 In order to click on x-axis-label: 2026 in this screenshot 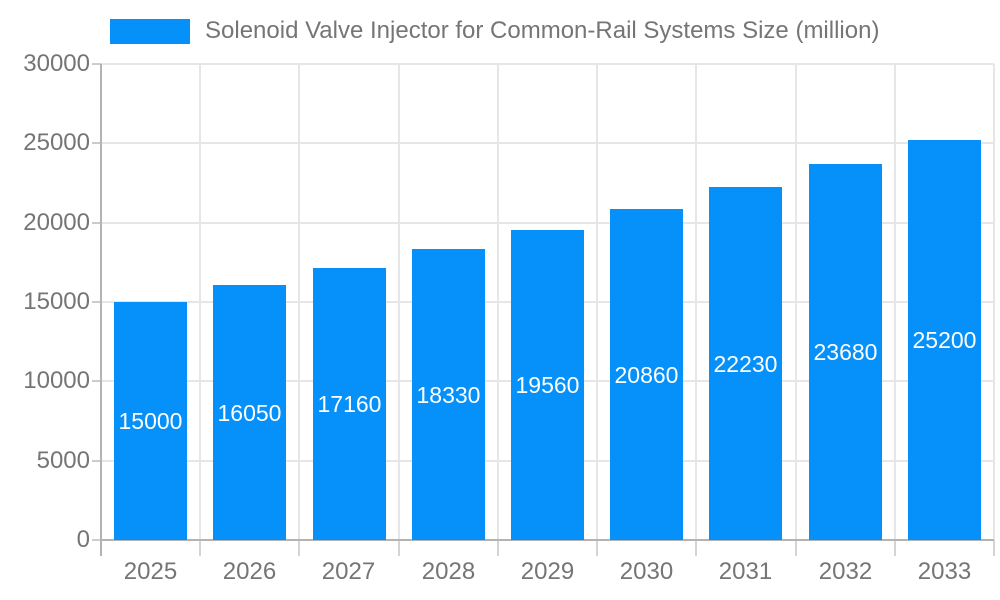, I will do `click(249, 571)`.